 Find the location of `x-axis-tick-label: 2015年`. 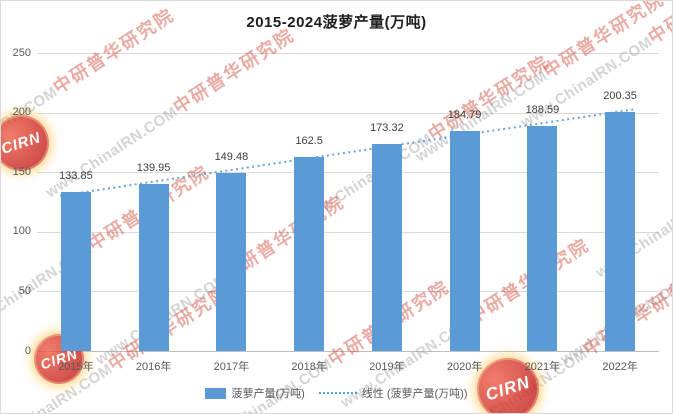

x-axis-tick-label: 2015年 is located at coordinates (76, 367).